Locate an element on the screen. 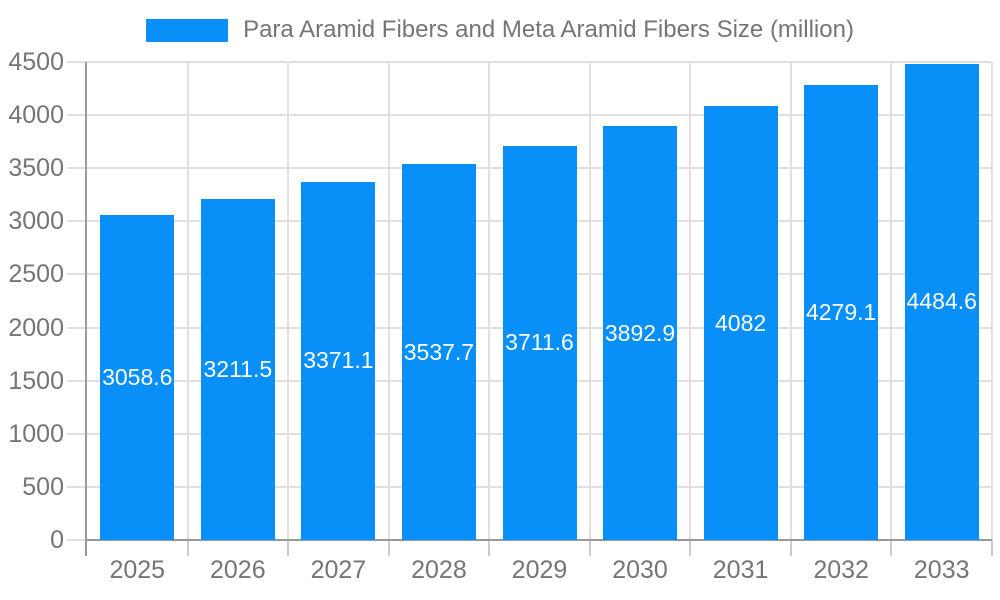 The width and height of the screenshot is (1000, 600). bar-2025: 3058.6 is located at coordinates (137, 377).